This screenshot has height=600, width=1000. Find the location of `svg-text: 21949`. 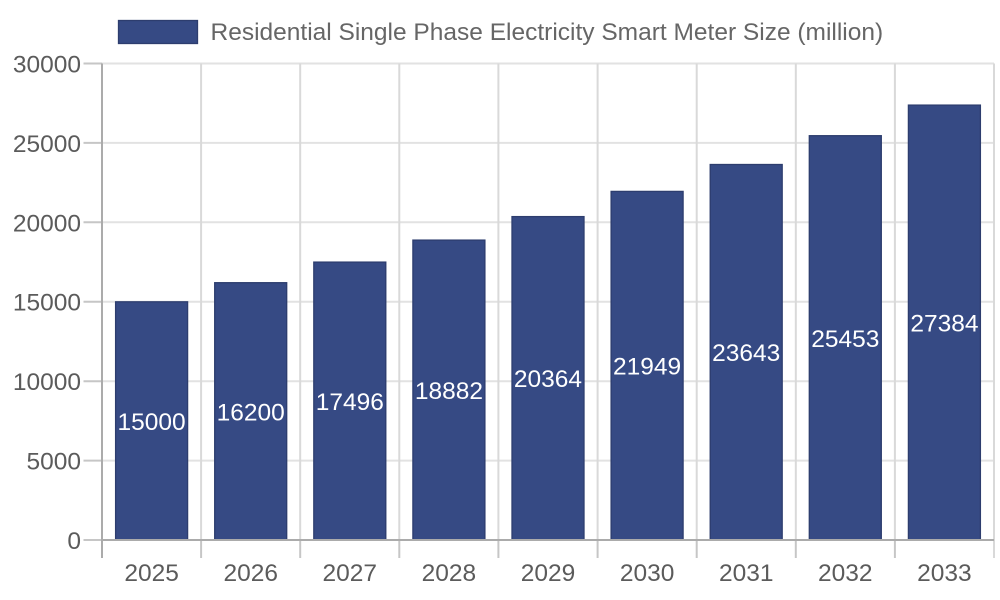

svg-text: 21949 is located at coordinates (647, 367).